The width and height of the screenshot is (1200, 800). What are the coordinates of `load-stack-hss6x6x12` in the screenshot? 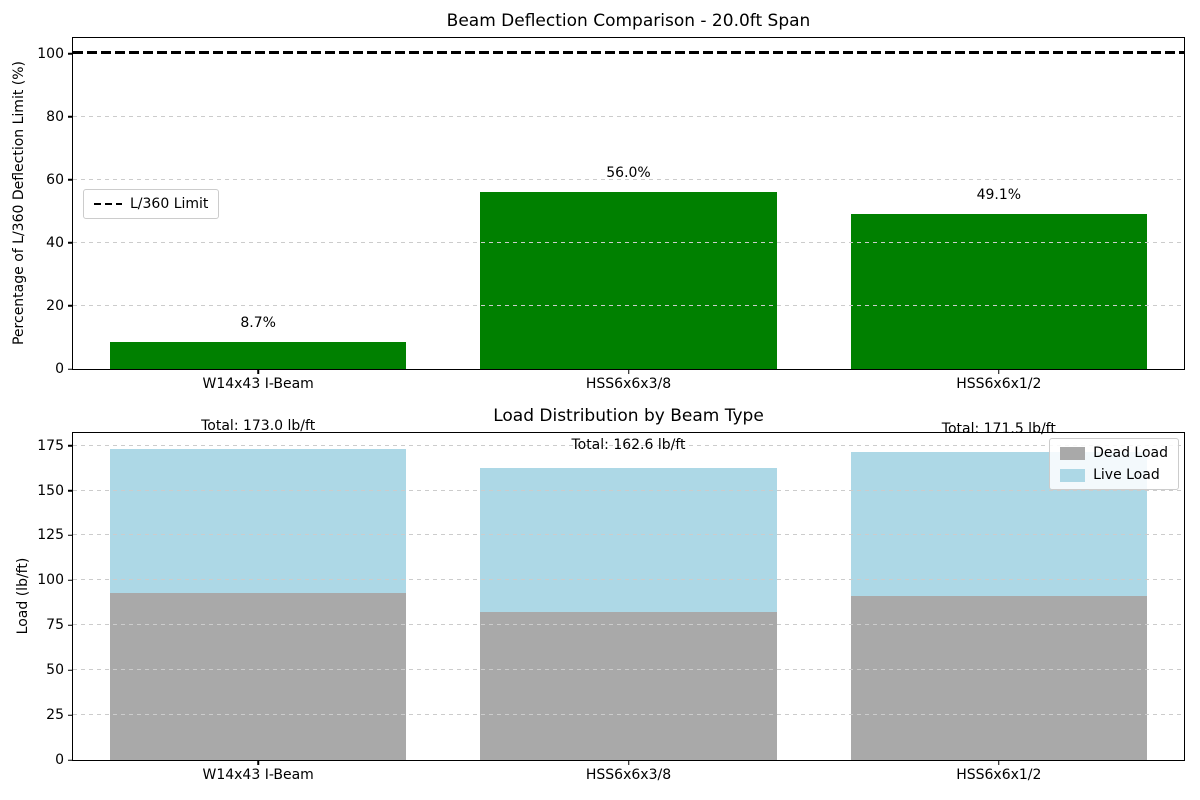 It's located at (998, 596).